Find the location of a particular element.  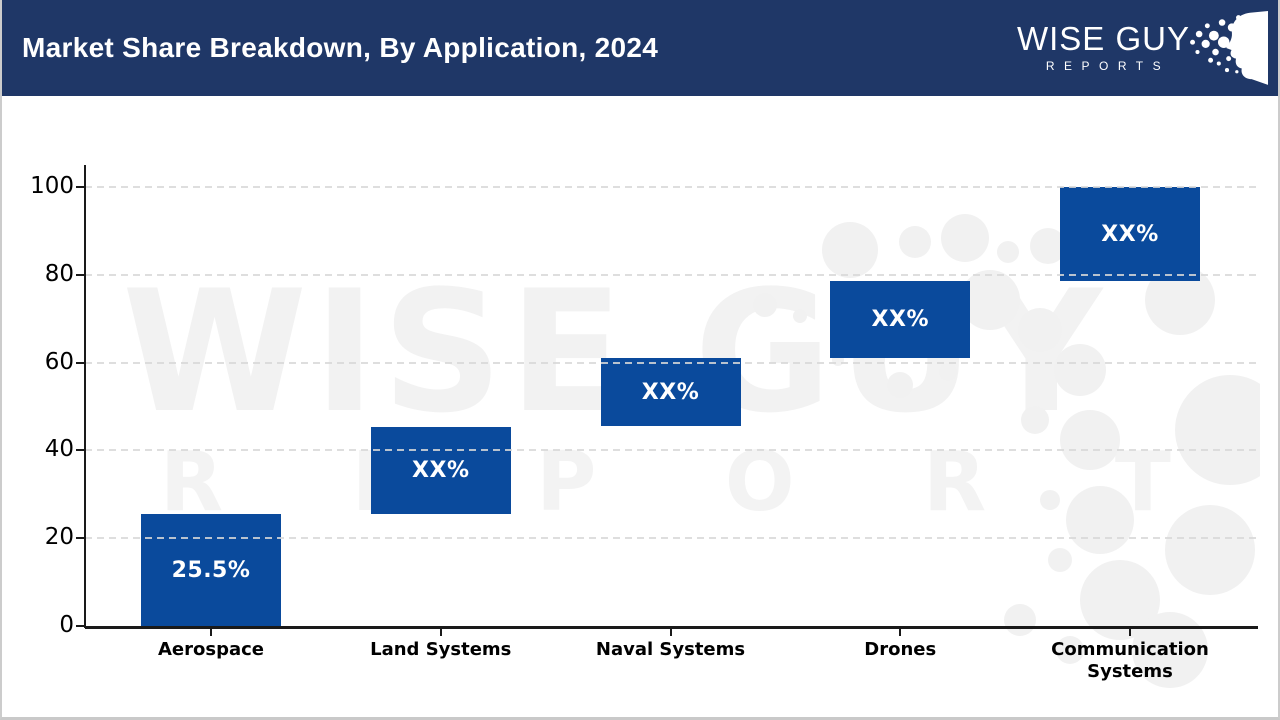

brand-dotted-head-icon is located at coordinates (1229, 48).